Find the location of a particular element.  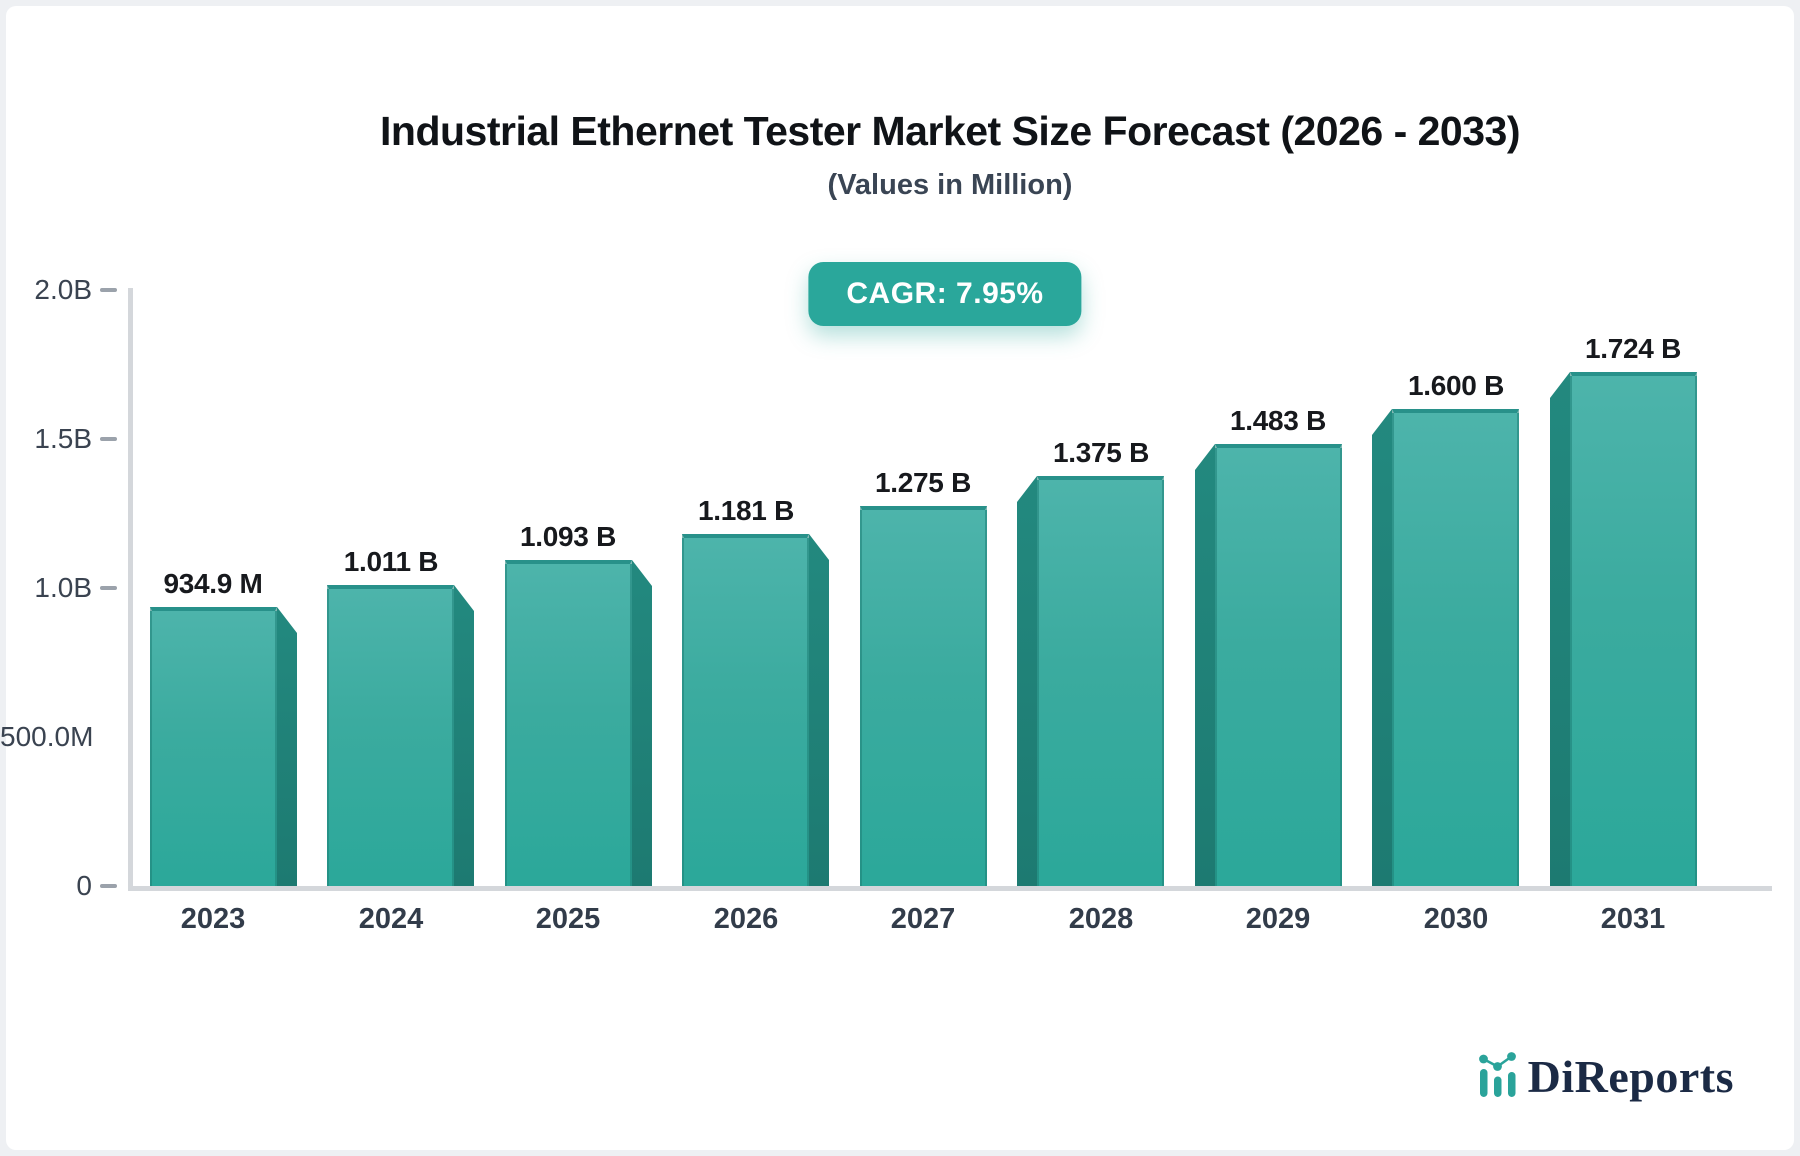

y-tick-label: 500.0M is located at coordinates (47, 736).